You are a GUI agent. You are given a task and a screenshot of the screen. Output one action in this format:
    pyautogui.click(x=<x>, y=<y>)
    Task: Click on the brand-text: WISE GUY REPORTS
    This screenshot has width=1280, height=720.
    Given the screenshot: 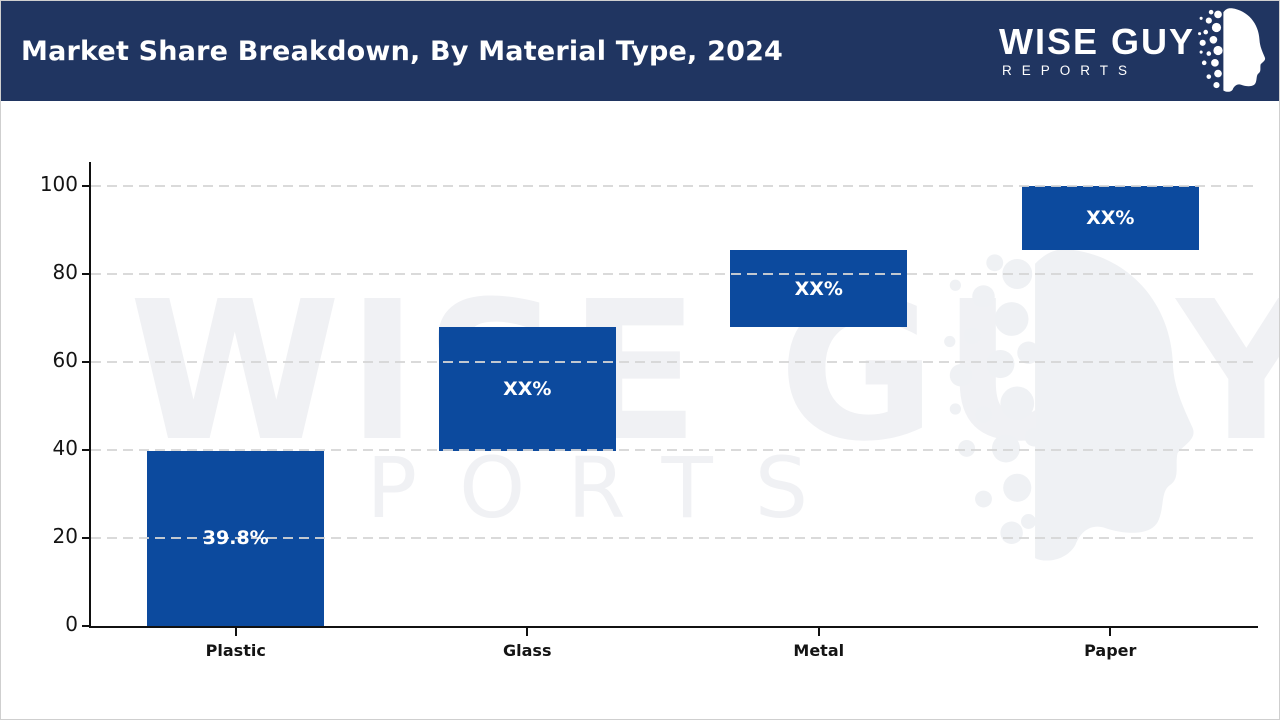 What is the action you would take?
    pyautogui.click(x=1096, y=50)
    